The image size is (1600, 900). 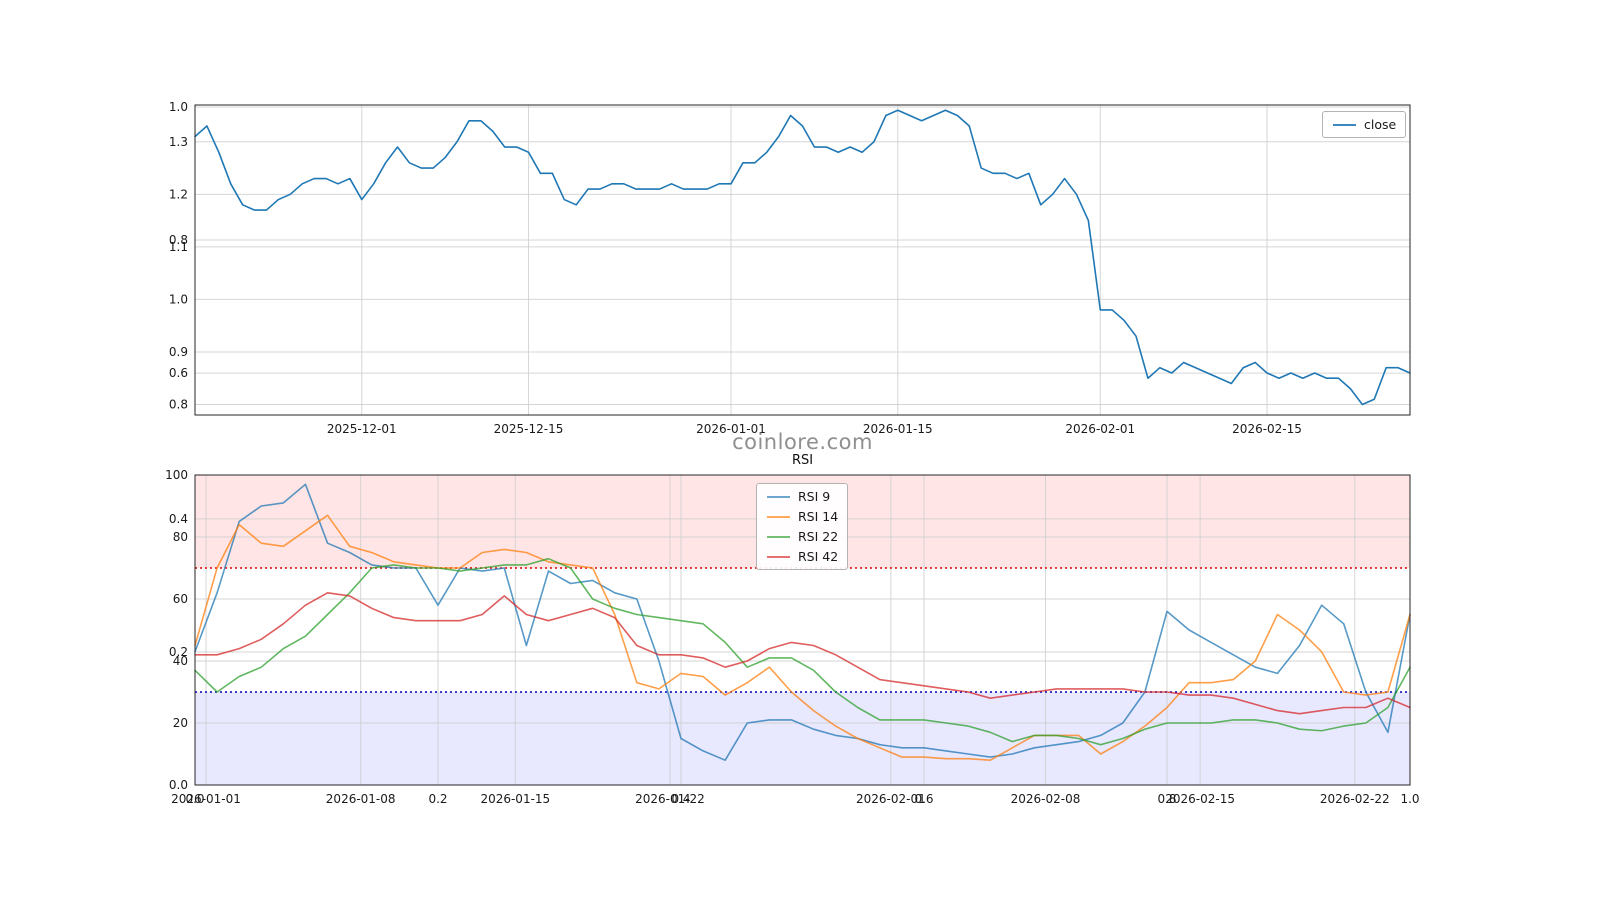 What do you see at coordinates (1380, 124) in the screenshot?
I see `legend-label-close: close` at bounding box center [1380, 124].